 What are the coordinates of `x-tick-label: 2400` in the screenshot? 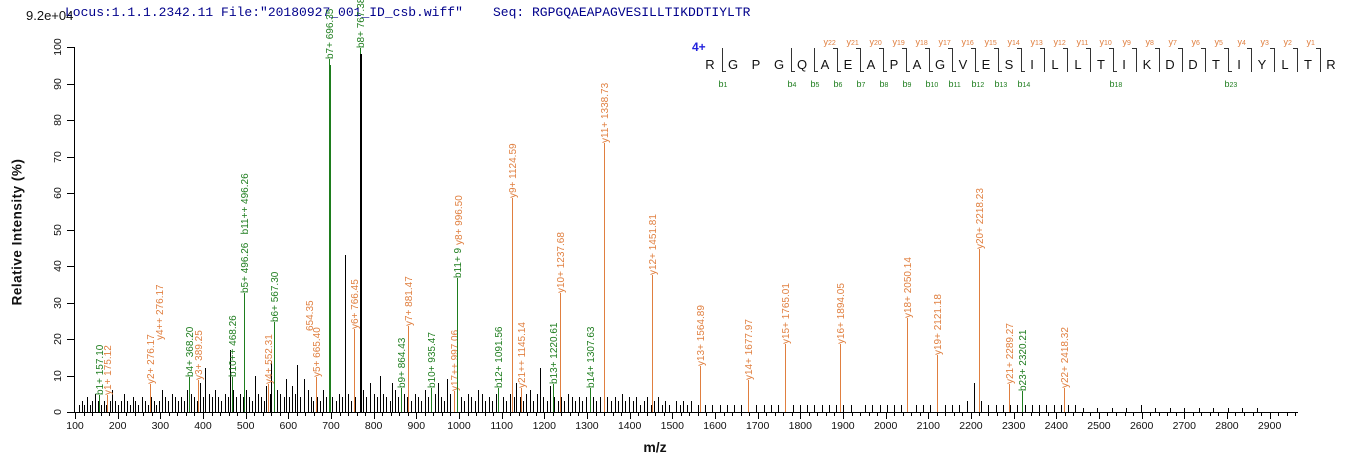 It's located at (1056, 426).